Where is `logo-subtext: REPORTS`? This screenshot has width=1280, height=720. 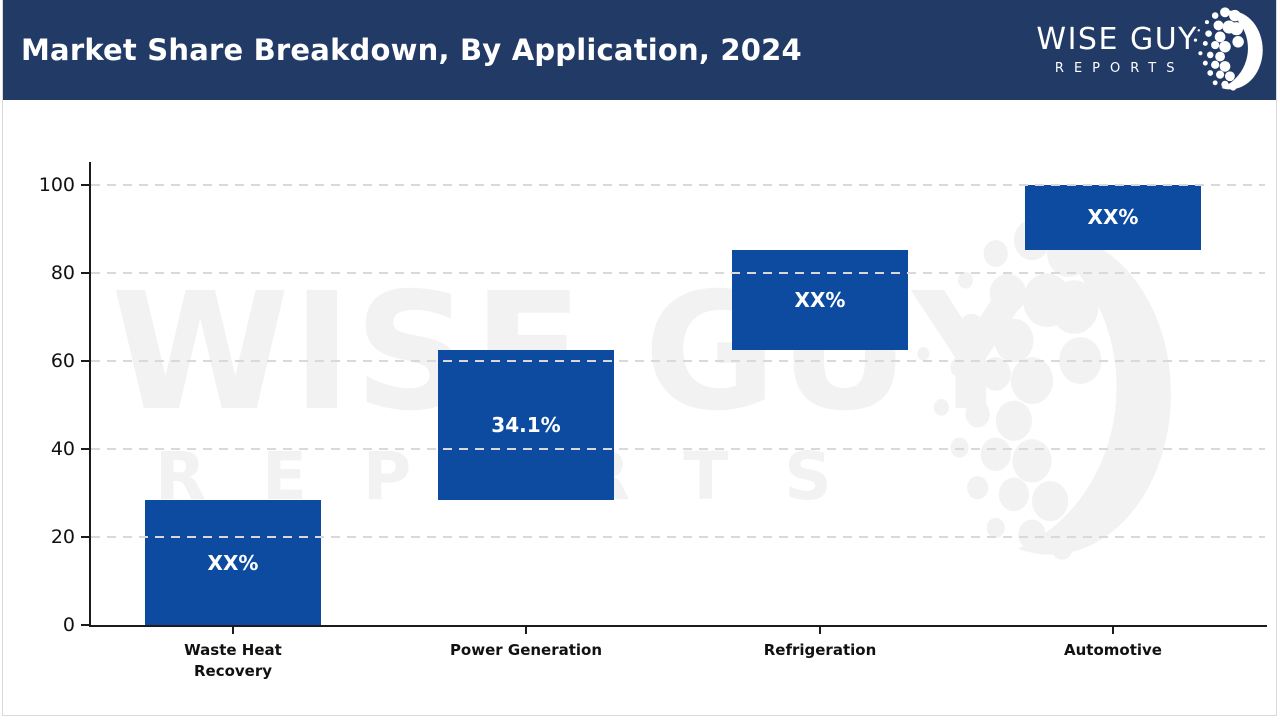
logo-subtext: REPORTS is located at coordinates (1119, 68).